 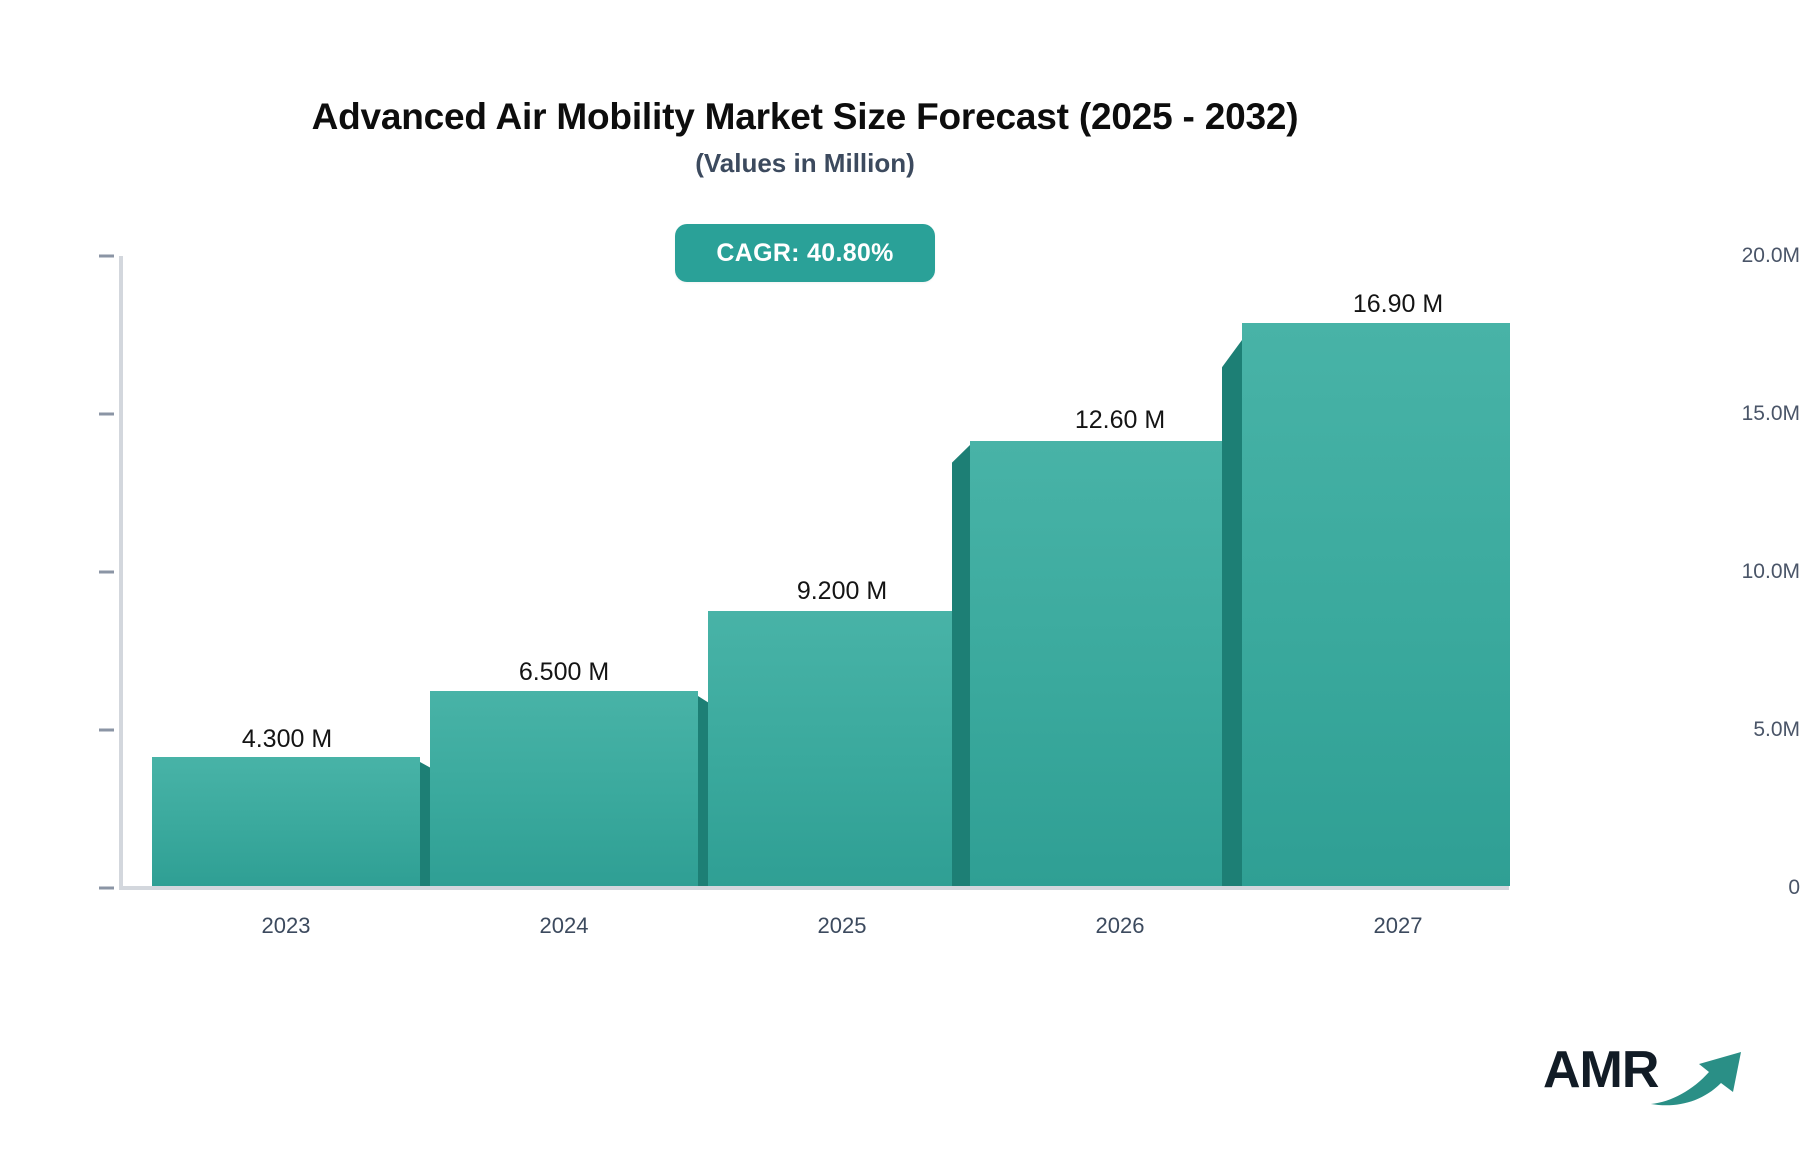 What do you see at coordinates (106, 730) in the screenshot?
I see `y-tick-mark-5M` at bounding box center [106, 730].